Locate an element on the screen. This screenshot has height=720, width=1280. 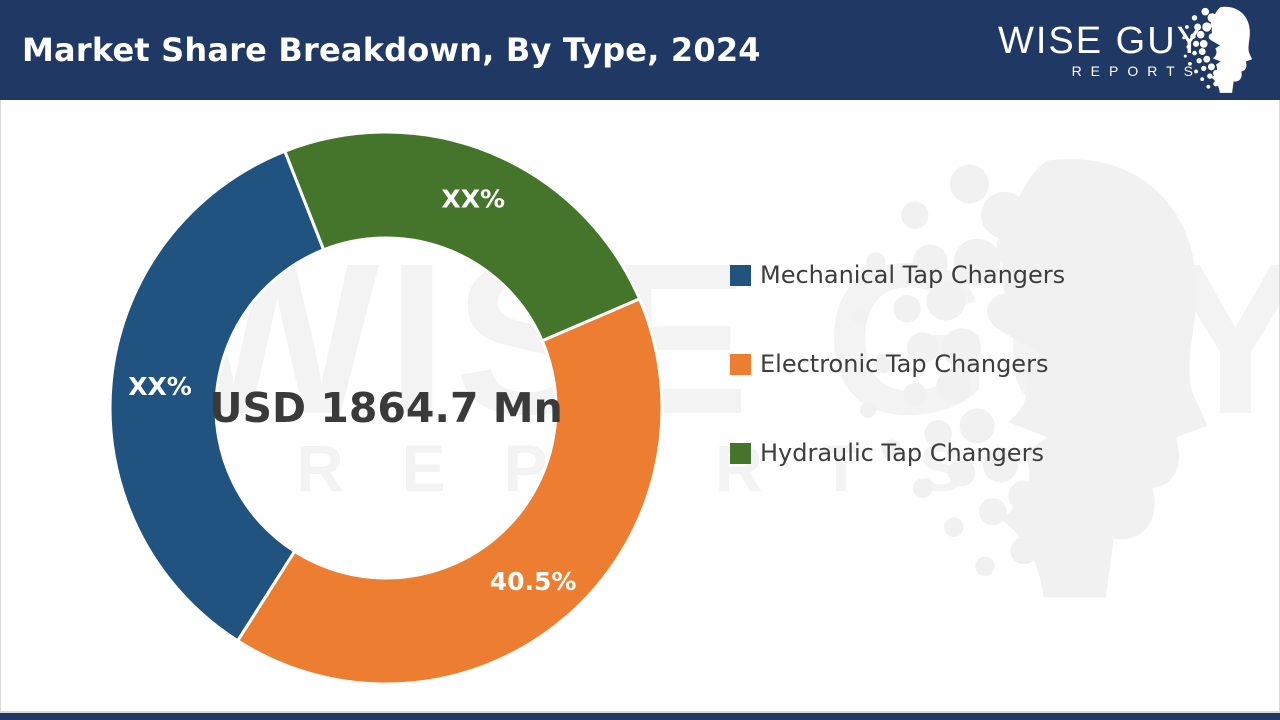
logo-primary-text: WISE GUY is located at coordinates (1100, 40).